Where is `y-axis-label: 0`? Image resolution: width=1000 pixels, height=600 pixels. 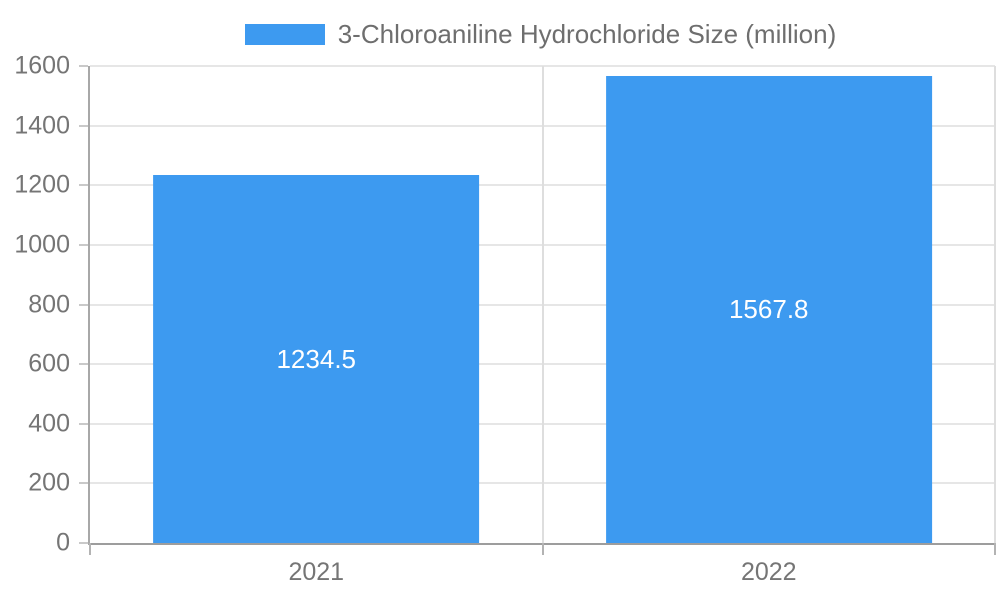
y-axis-label: 0 is located at coordinates (63, 542).